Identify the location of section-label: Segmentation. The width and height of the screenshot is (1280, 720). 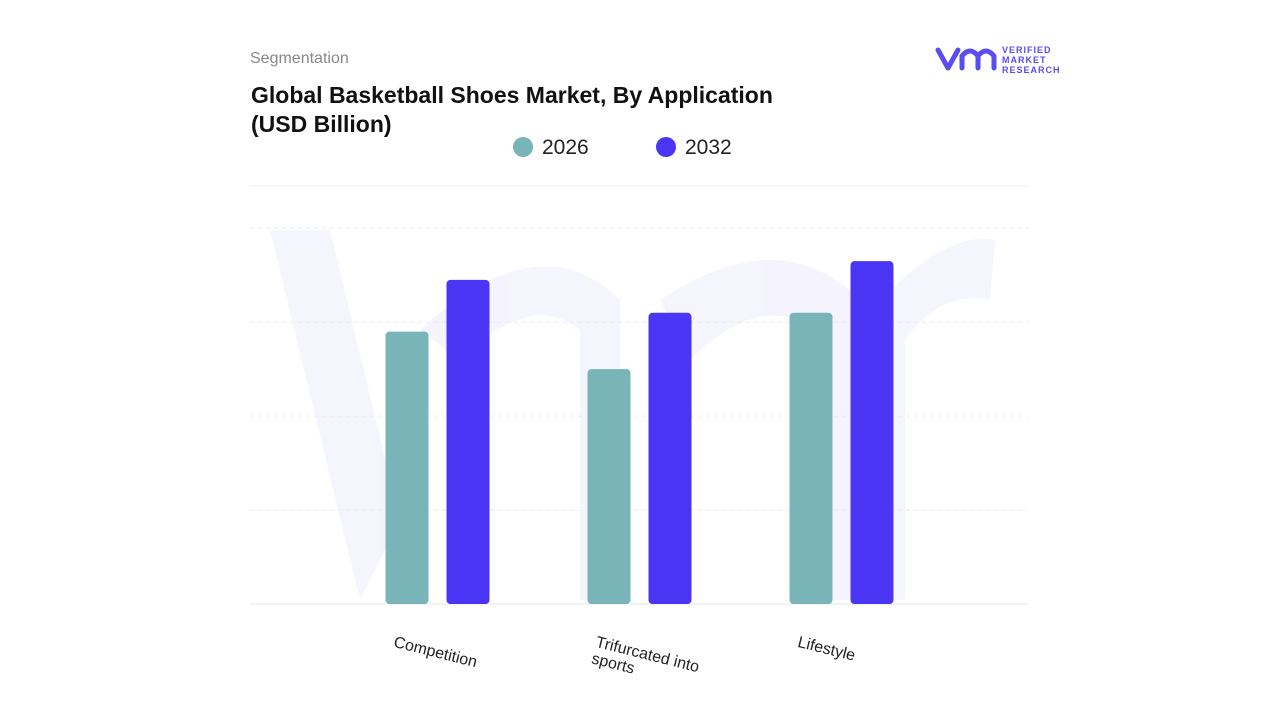
(299, 58).